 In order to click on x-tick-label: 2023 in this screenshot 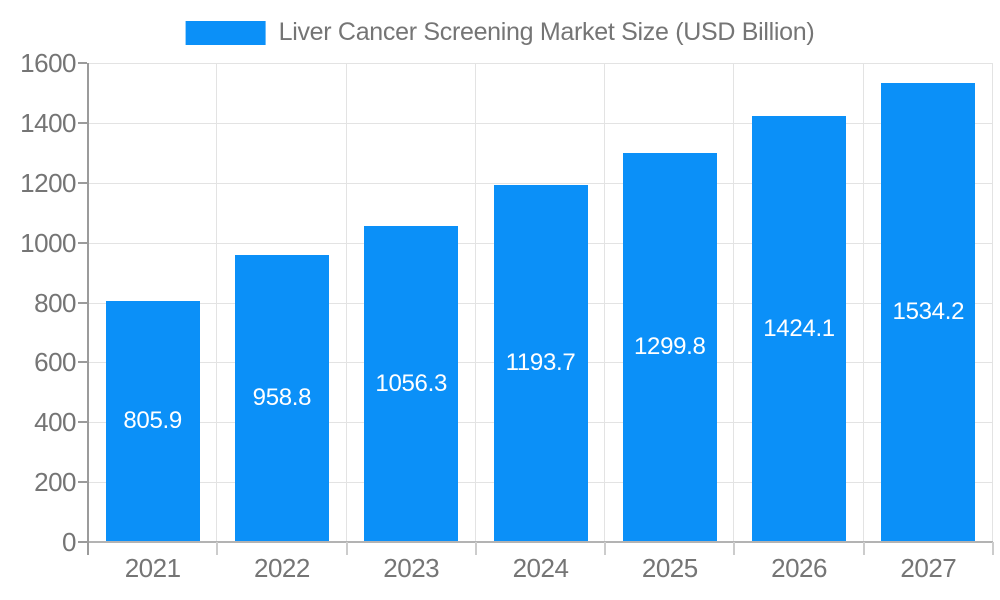, I will do `click(411, 568)`.